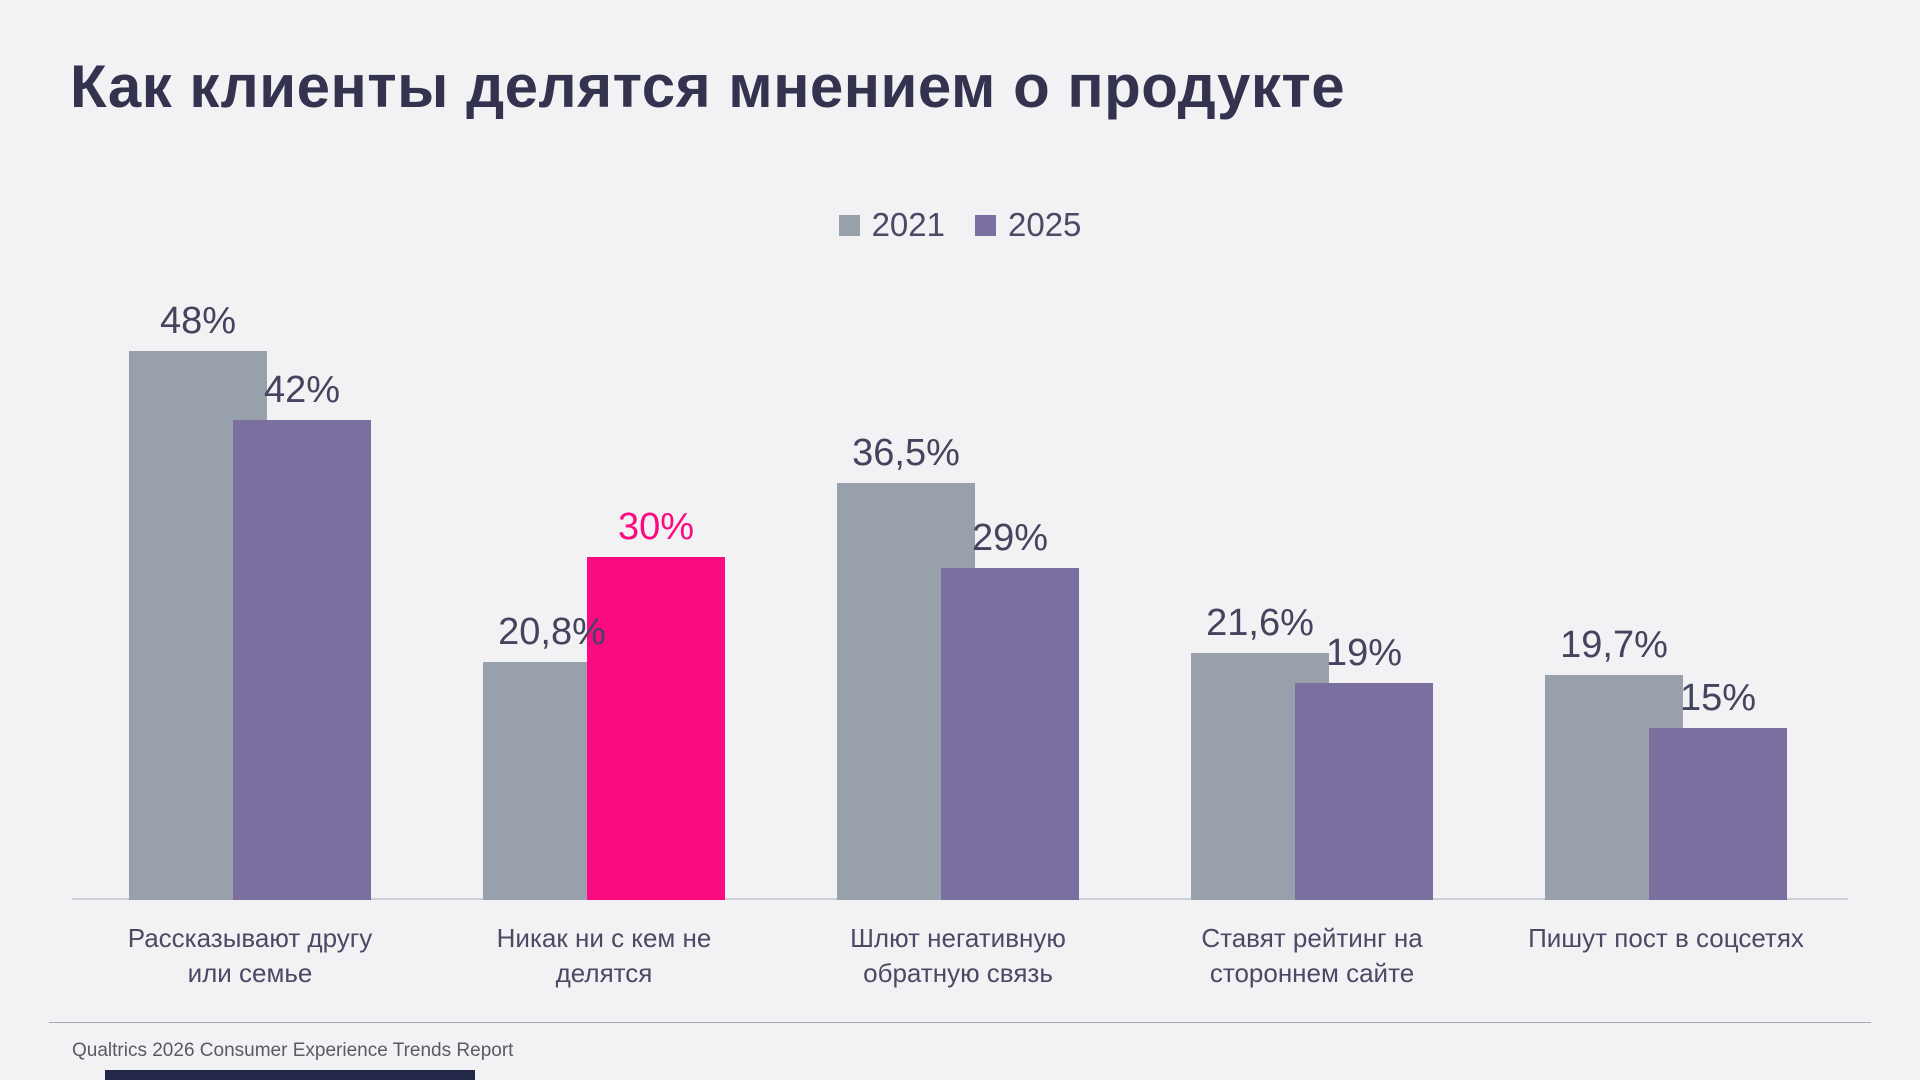 This screenshot has width=1920, height=1080. What do you see at coordinates (1045, 224) in the screenshot?
I see `legend-label-2025: 2025` at bounding box center [1045, 224].